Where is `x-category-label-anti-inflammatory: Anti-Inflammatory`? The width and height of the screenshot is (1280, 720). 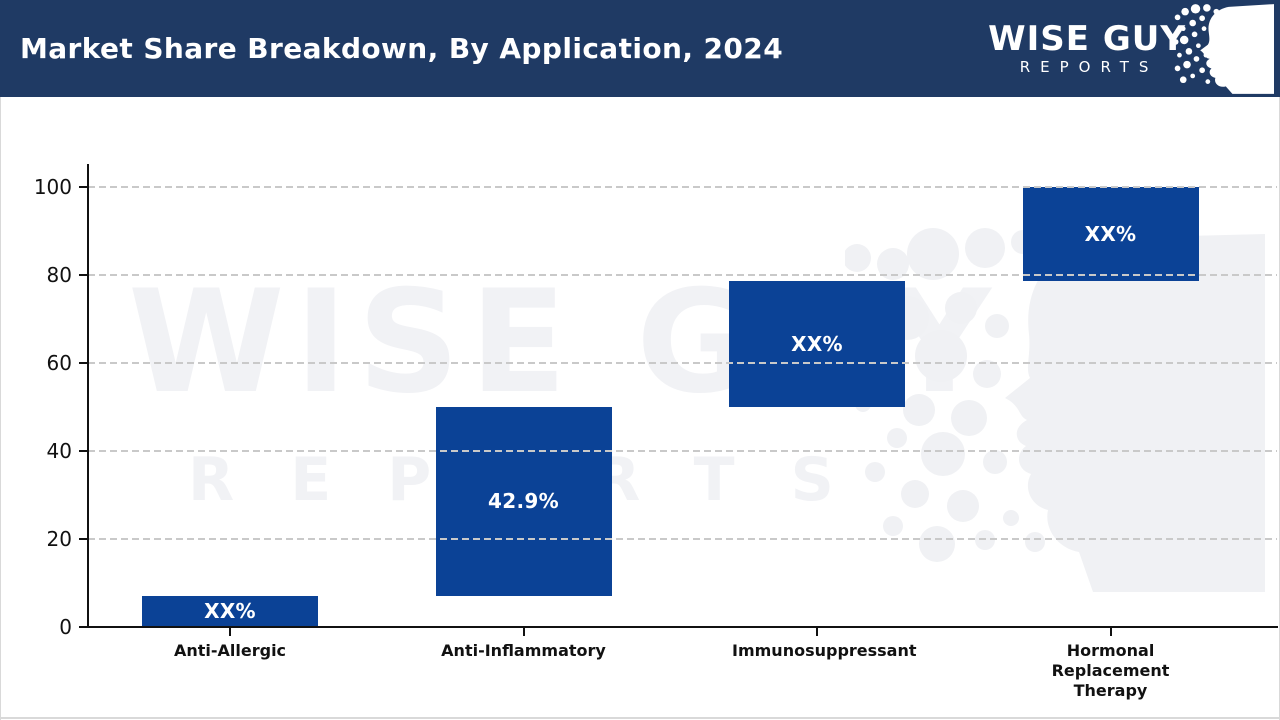
x-category-label-anti-inflammatory: Anti-Inflammatory is located at coordinates (523, 650).